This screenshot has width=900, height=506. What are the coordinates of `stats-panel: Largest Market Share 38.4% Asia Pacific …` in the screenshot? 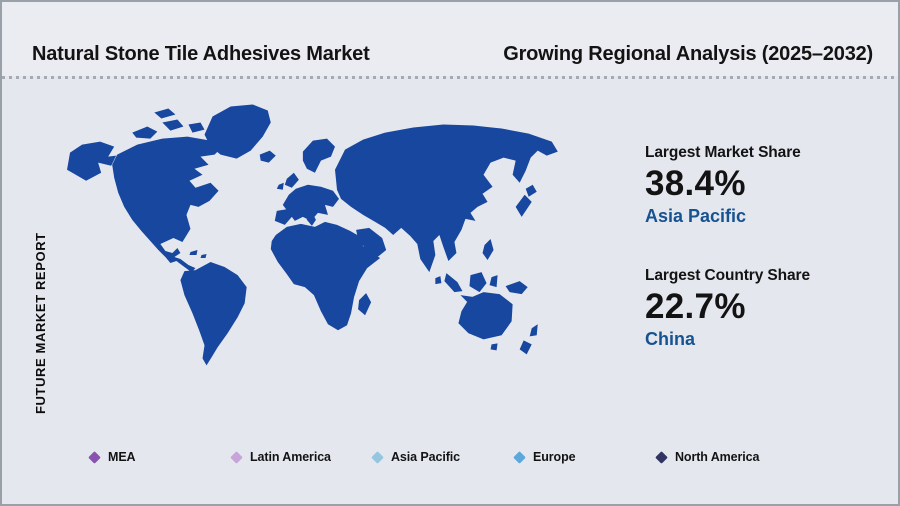 It's located at (765, 247).